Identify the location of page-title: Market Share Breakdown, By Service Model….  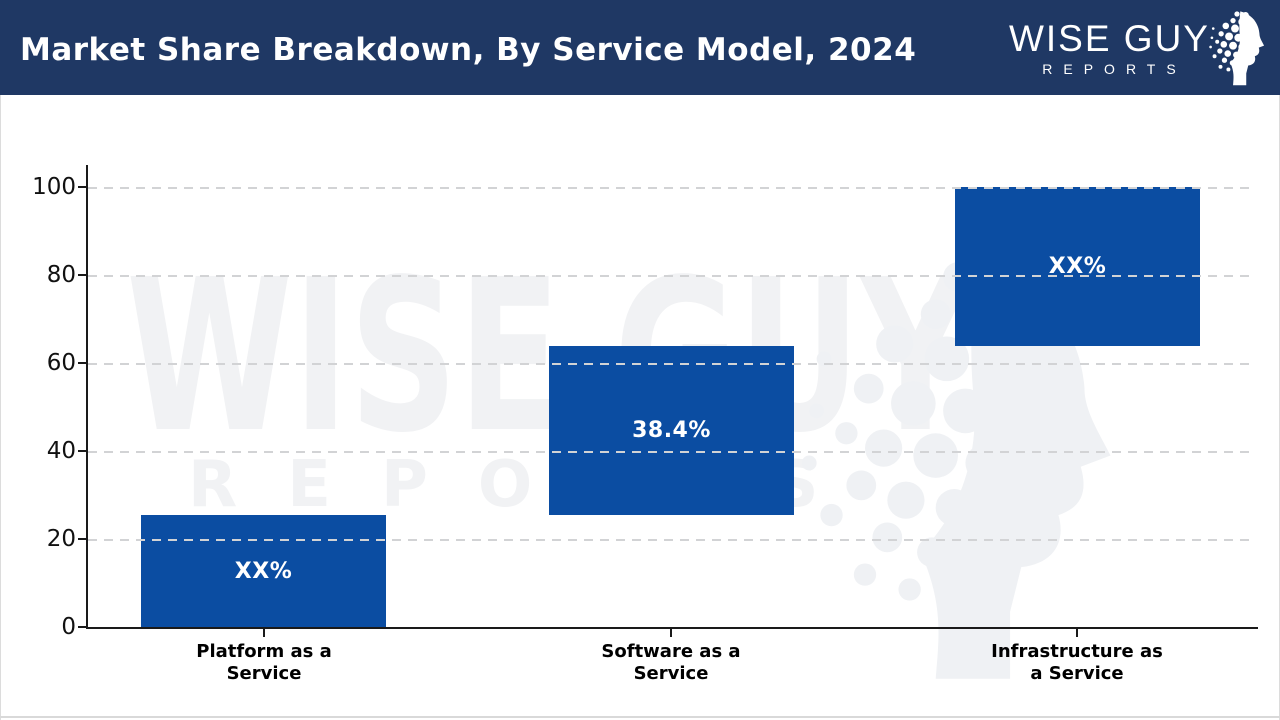
(468, 50).